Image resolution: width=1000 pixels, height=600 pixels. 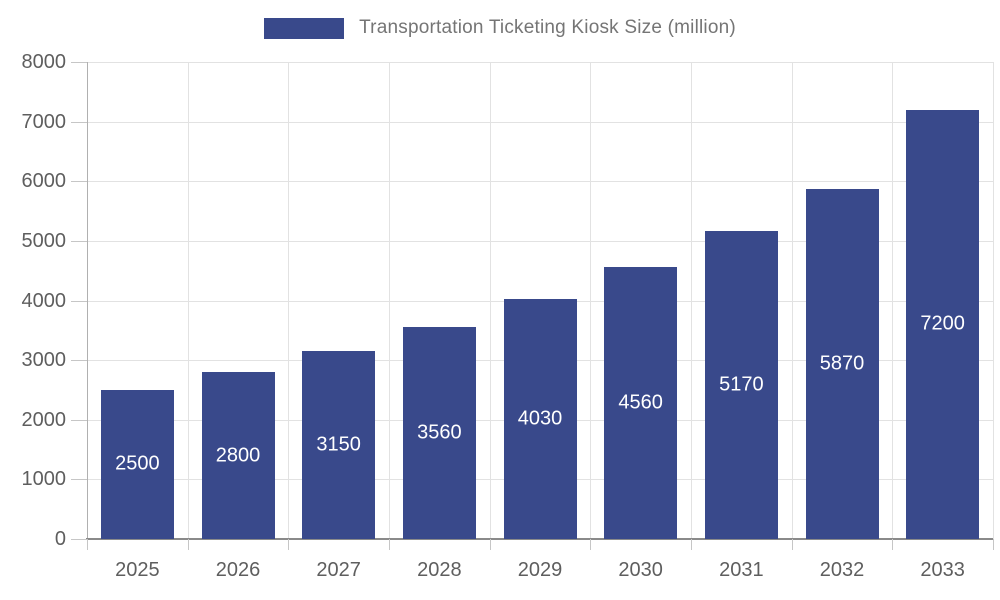 What do you see at coordinates (942, 570) in the screenshot?
I see `x-axis-tick-label: 2033` at bounding box center [942, 570].